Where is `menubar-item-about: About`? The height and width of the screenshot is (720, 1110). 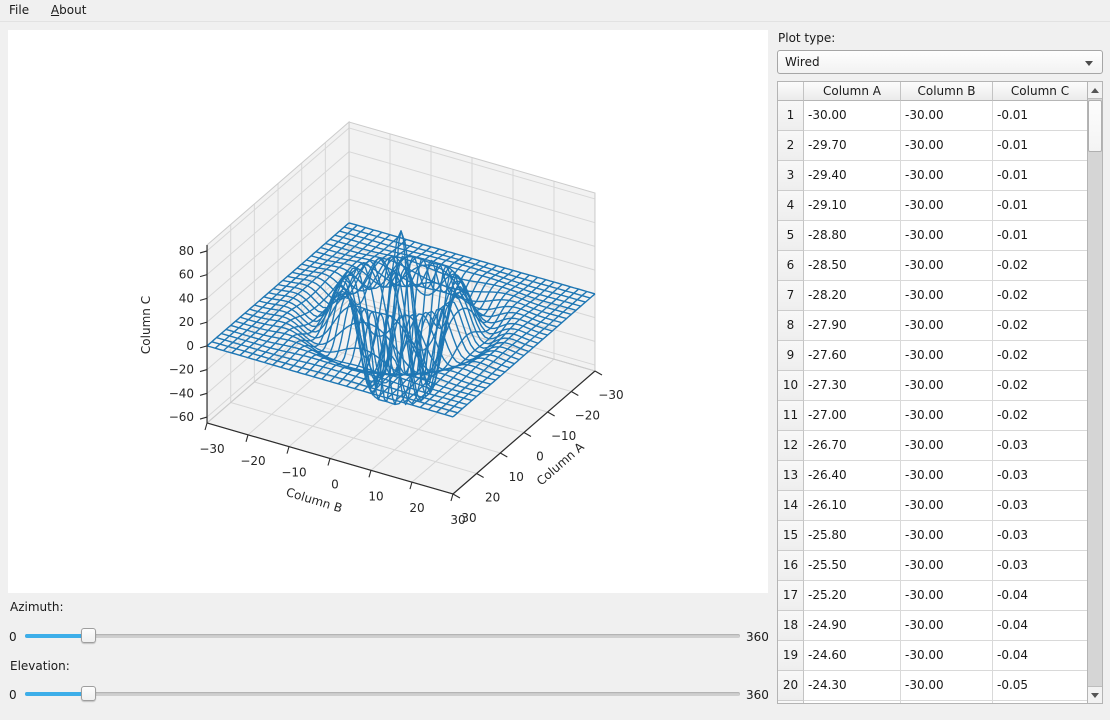 menubar-item-about: About is located at coordinates (68, 10).